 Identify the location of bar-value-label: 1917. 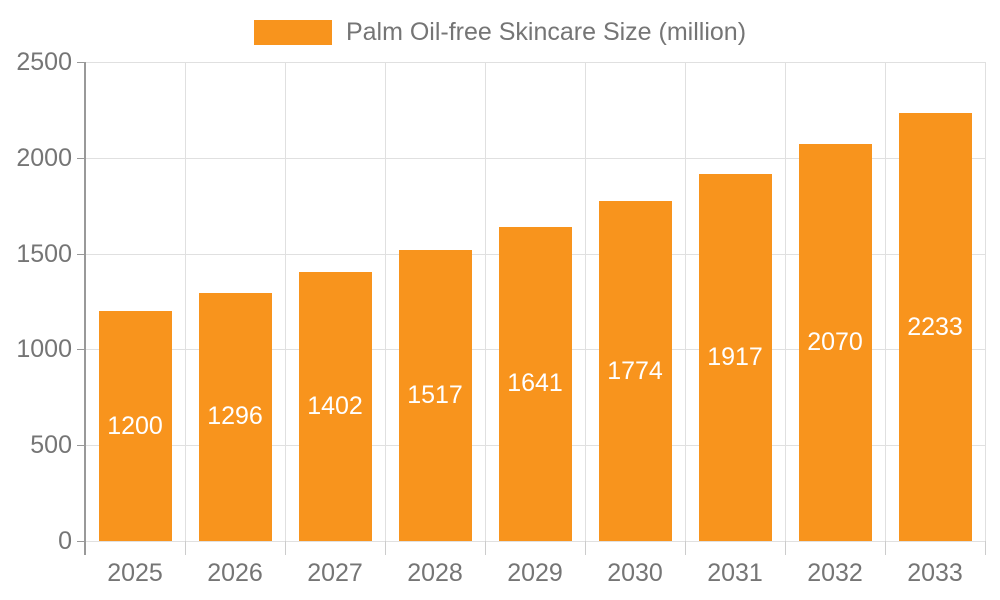
(735, 356).